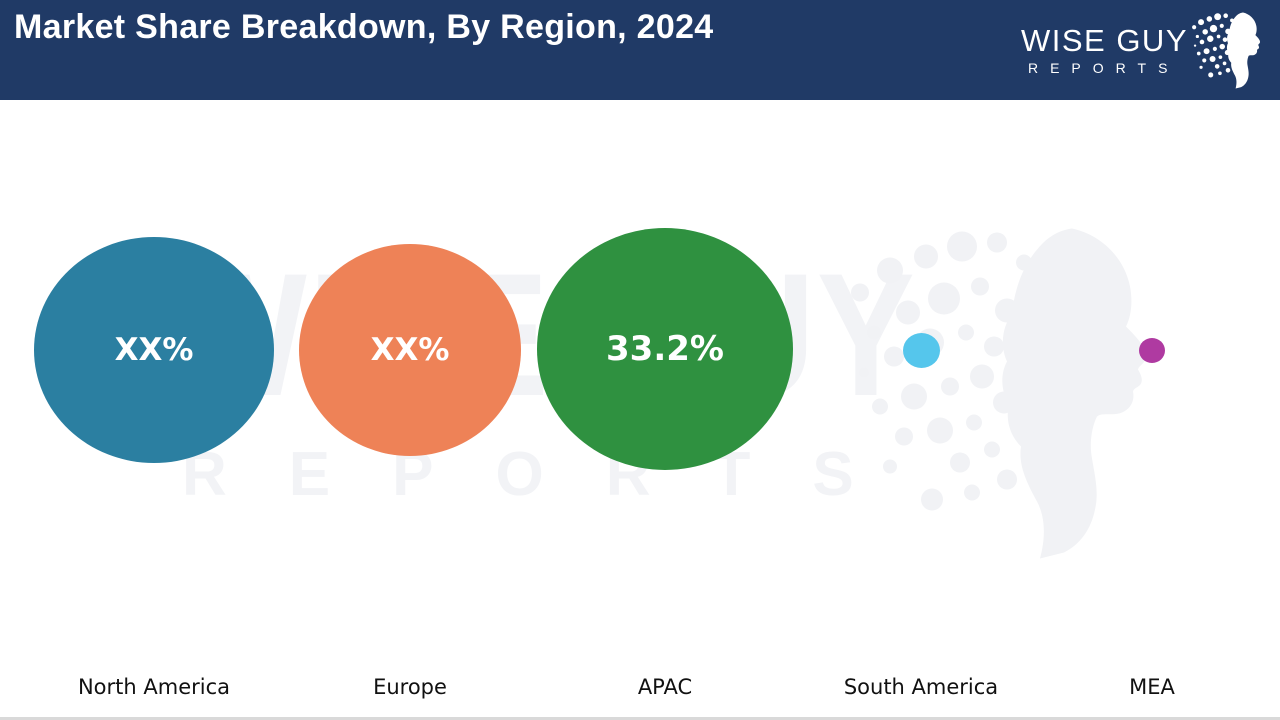  Describe the element at coordinates (1228, 49) in the screenshot. I see `wiseguy-head-icon` at that location.